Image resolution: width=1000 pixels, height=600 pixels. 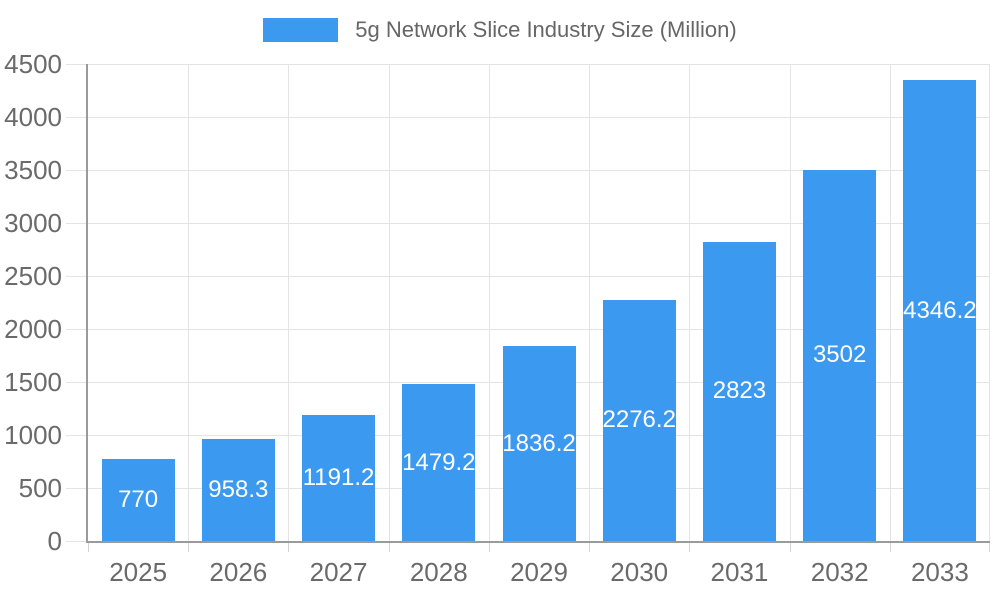 What do you see at coordinates (639, 572) in the screenshot?
I see `x-axis-tick-label: 2030` at bounding box center [639, 572].